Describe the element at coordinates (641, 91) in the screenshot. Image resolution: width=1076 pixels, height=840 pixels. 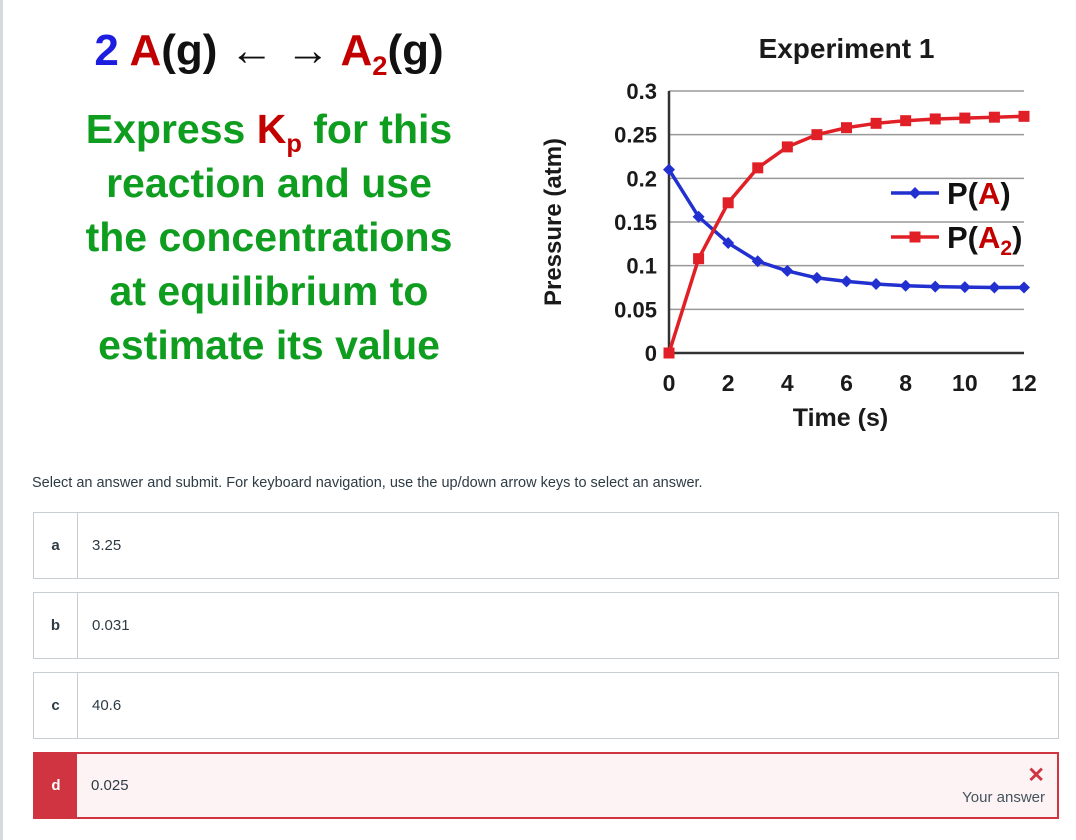
I see `svg-text: 0.3` at that location.